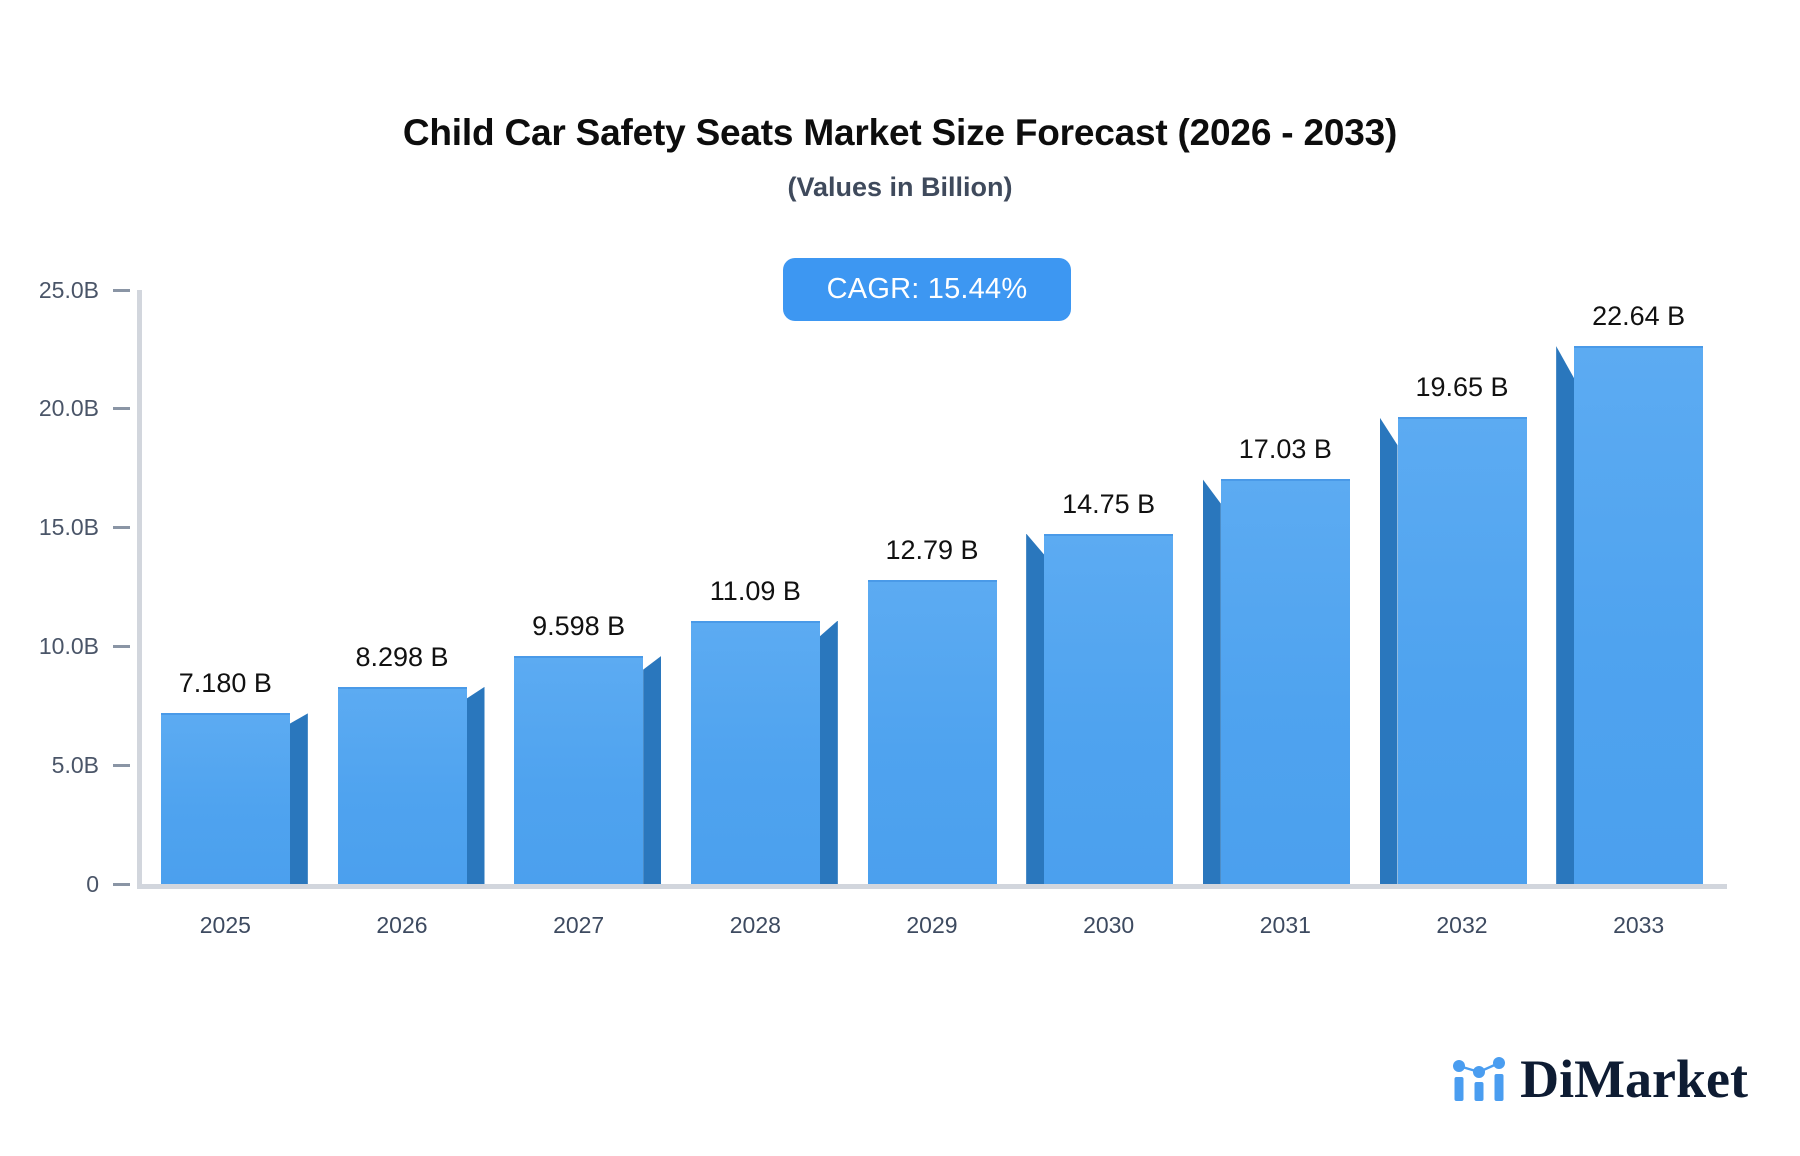 The height and width of the screenshot is (1156, 1800). I want to click on x-axis-label: 2031, so click(1285, 925).